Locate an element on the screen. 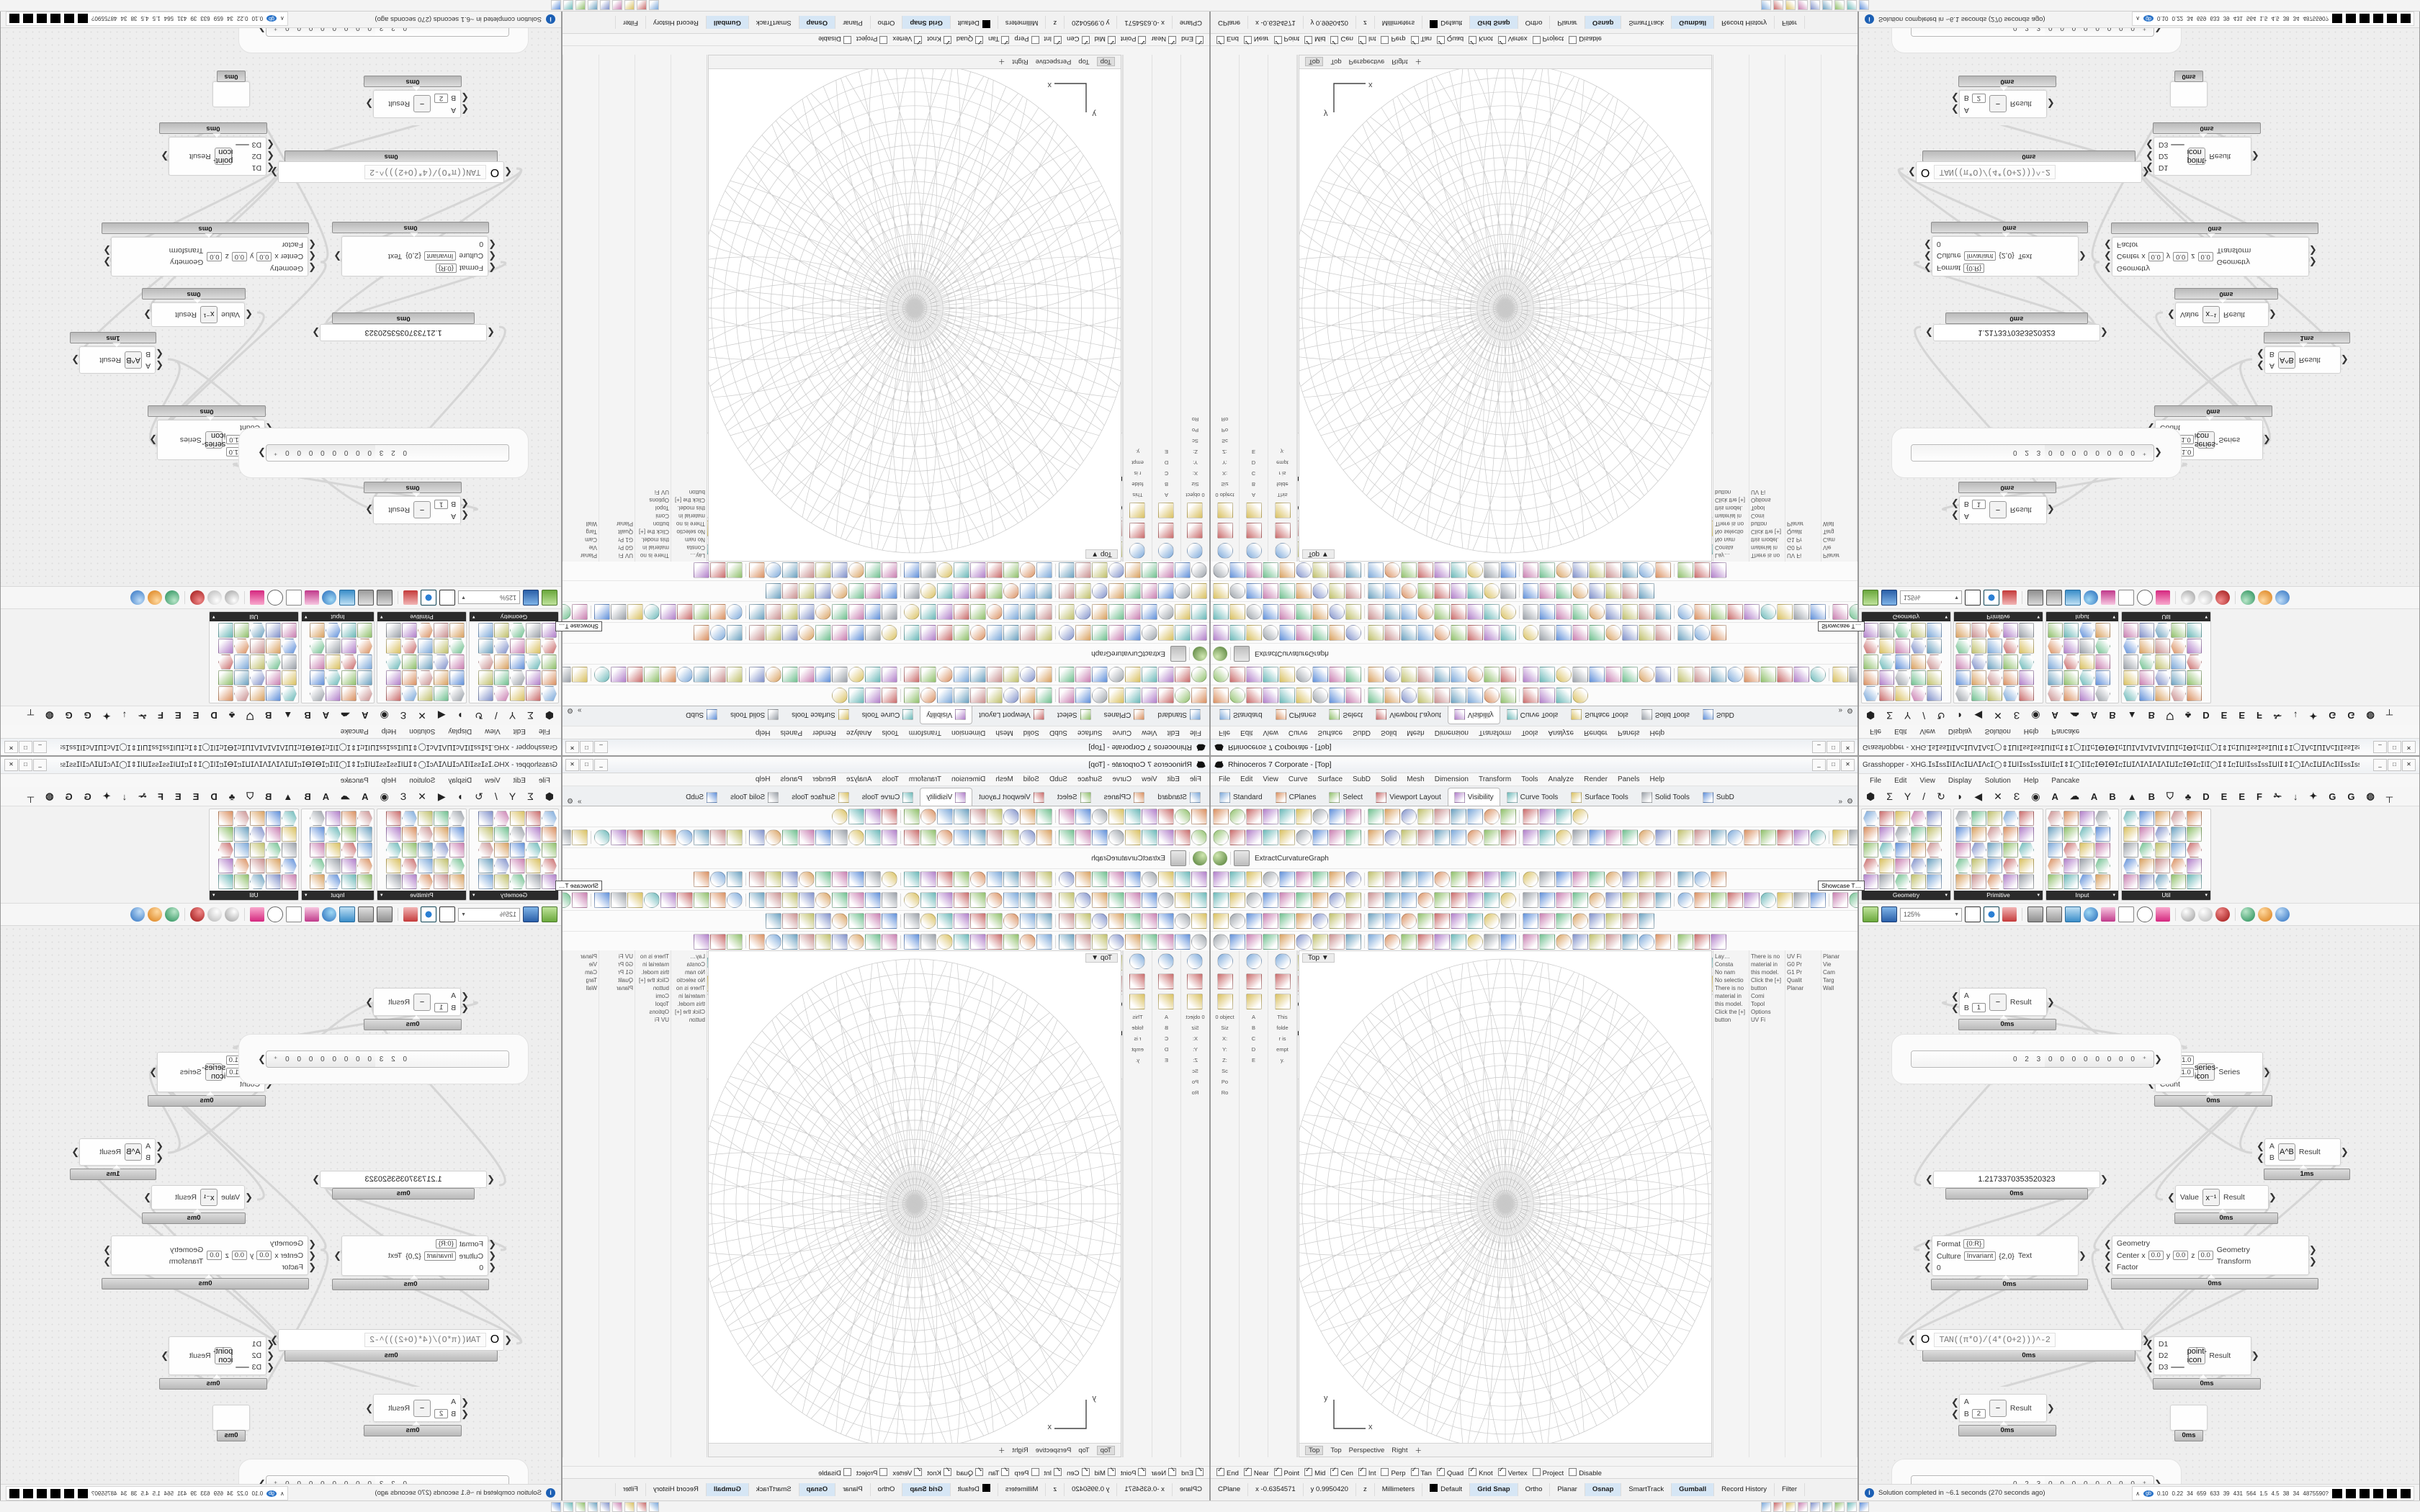 The image size is (2420, 1512). quickbar-caret-icon: ∧ is located at coordinates (2138, 1493).